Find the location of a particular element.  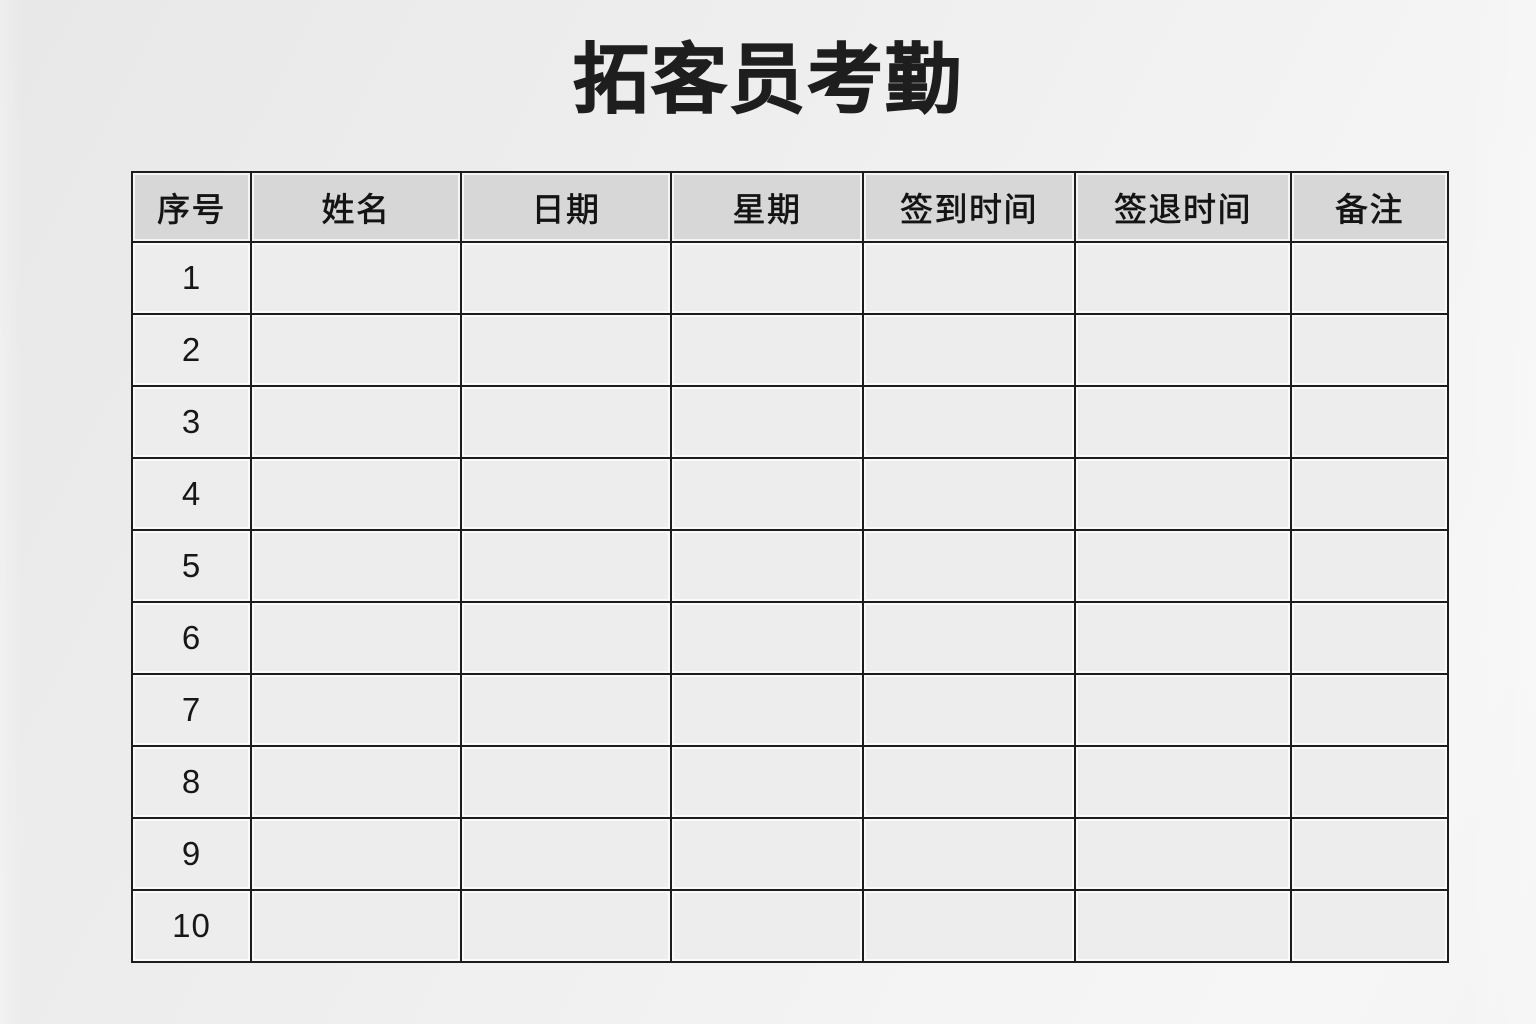

table-row: 4 is located at coordinates (790, 494).